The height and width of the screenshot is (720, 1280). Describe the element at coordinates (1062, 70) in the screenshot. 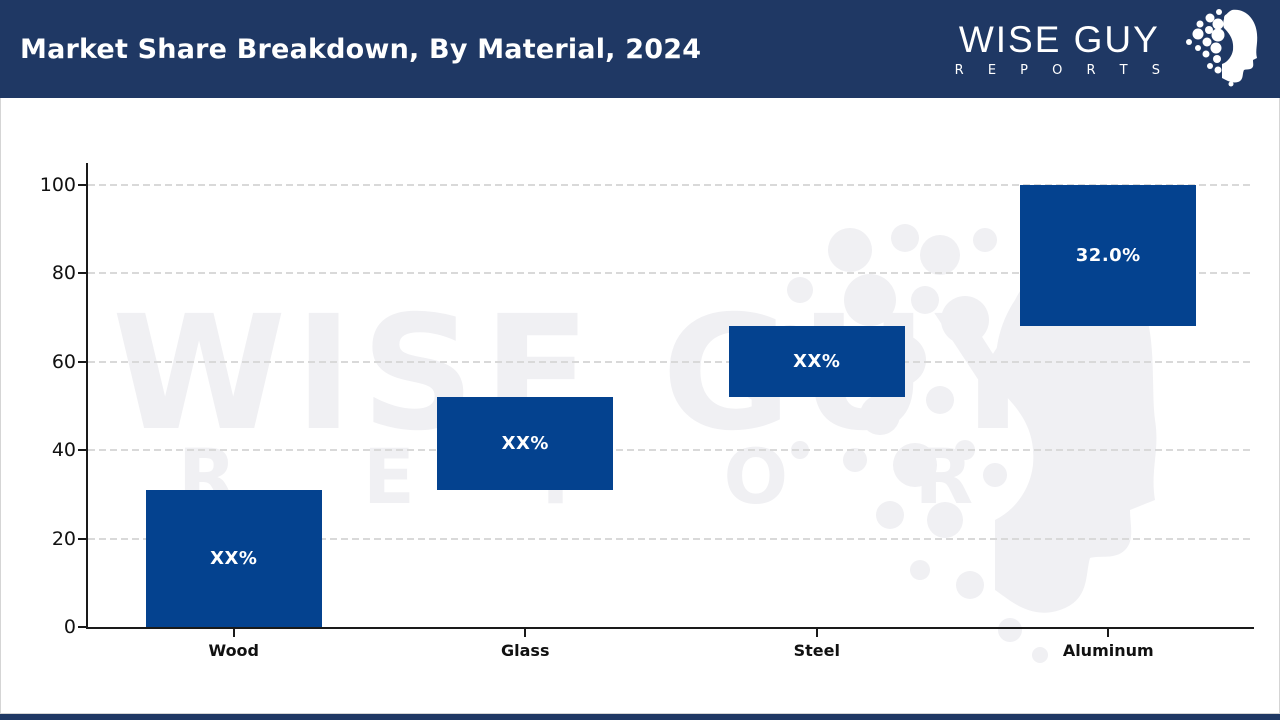

I see `brand-subtitle: R E P O R T S` at that location.